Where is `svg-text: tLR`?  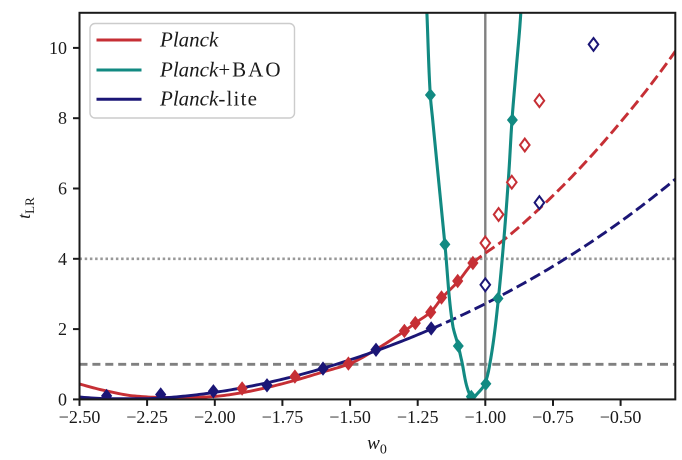
svg-text: tLR is located at coordinates (25, 208).